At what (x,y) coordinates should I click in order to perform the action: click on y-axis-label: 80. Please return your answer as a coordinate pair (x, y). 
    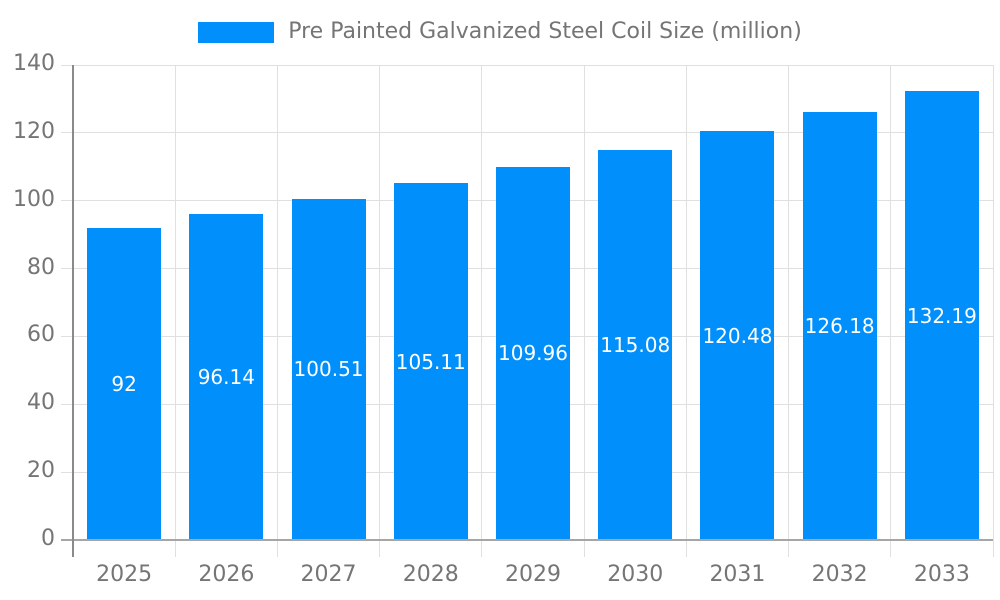
    Looking at the image, I should click on (41, 267).